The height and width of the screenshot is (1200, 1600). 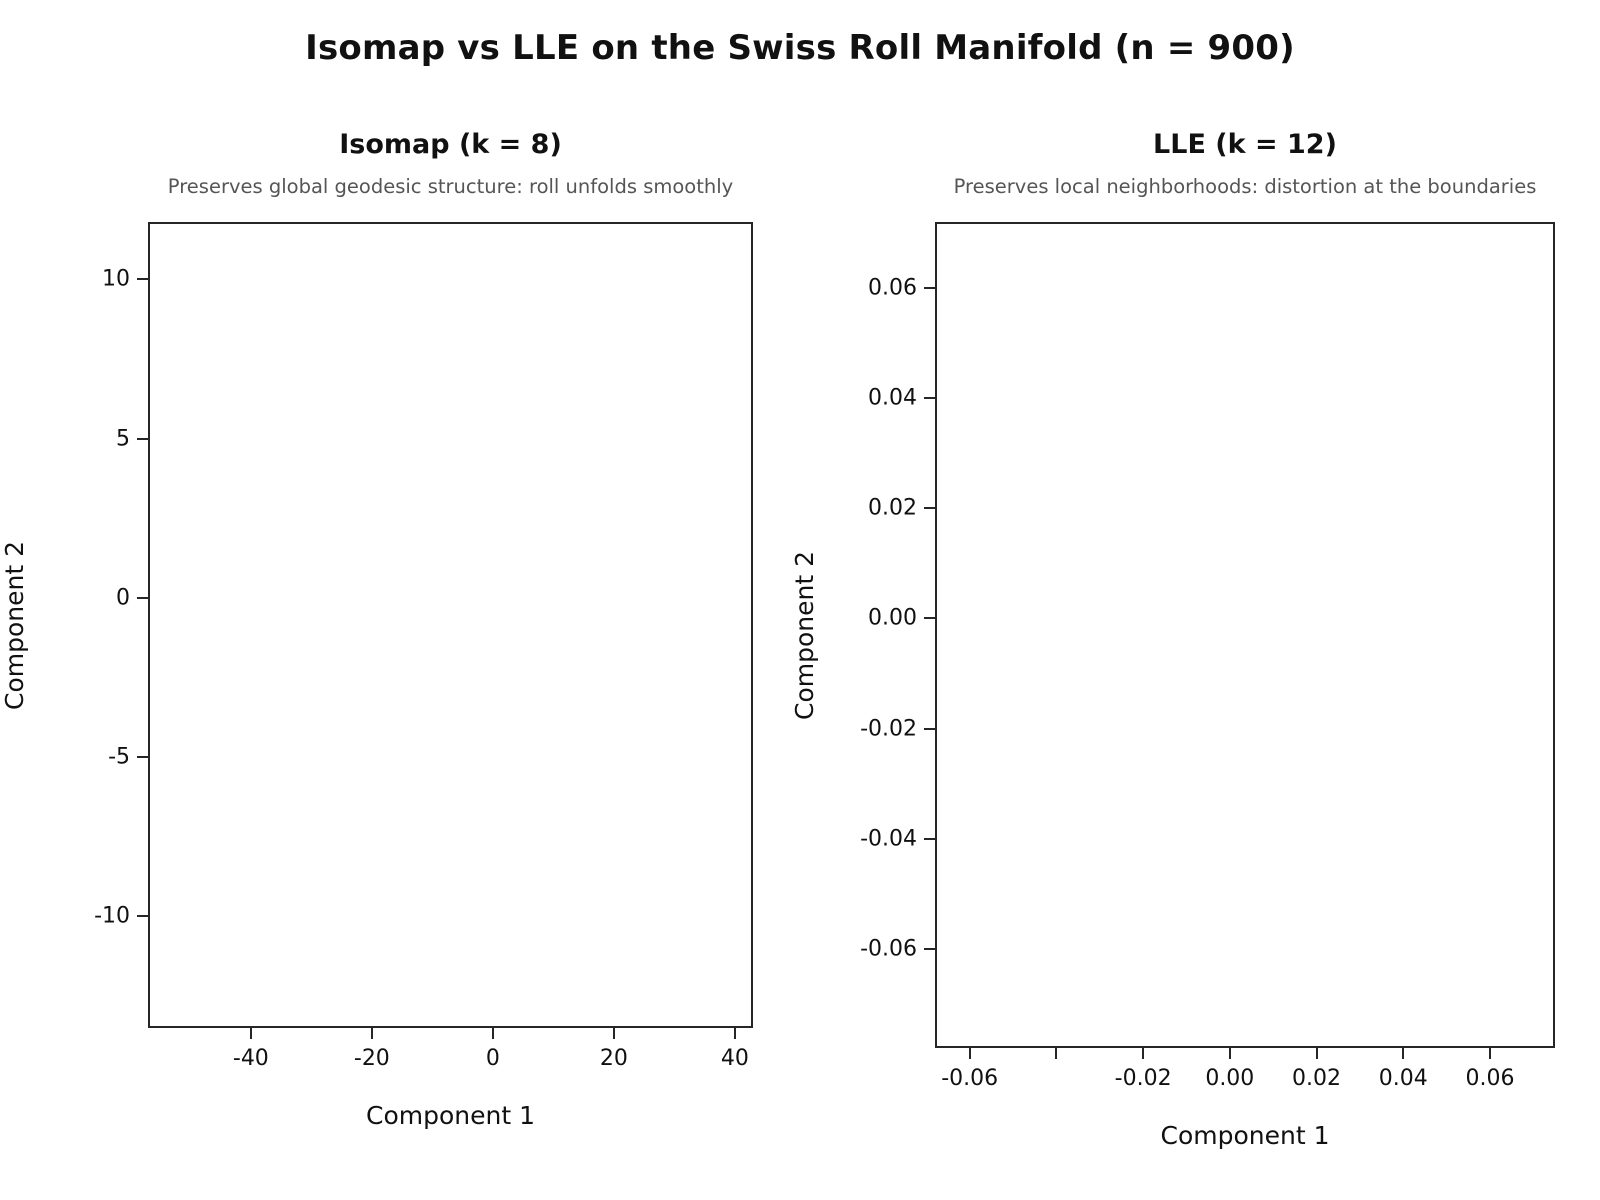 I want to click on x-tick-label: 0, so click(x=492, y=1058).